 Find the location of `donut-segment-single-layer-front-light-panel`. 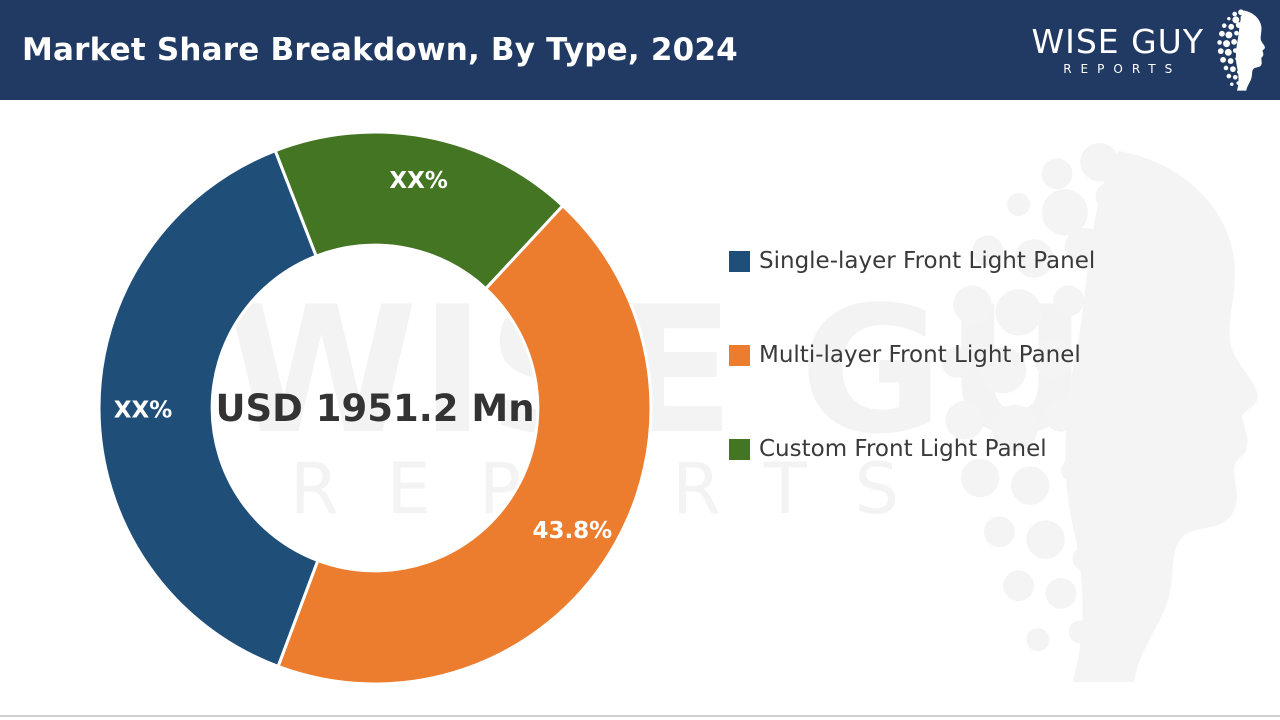

donut-segment-single-layer-front-light-panel is located at coordinates (208, 408).